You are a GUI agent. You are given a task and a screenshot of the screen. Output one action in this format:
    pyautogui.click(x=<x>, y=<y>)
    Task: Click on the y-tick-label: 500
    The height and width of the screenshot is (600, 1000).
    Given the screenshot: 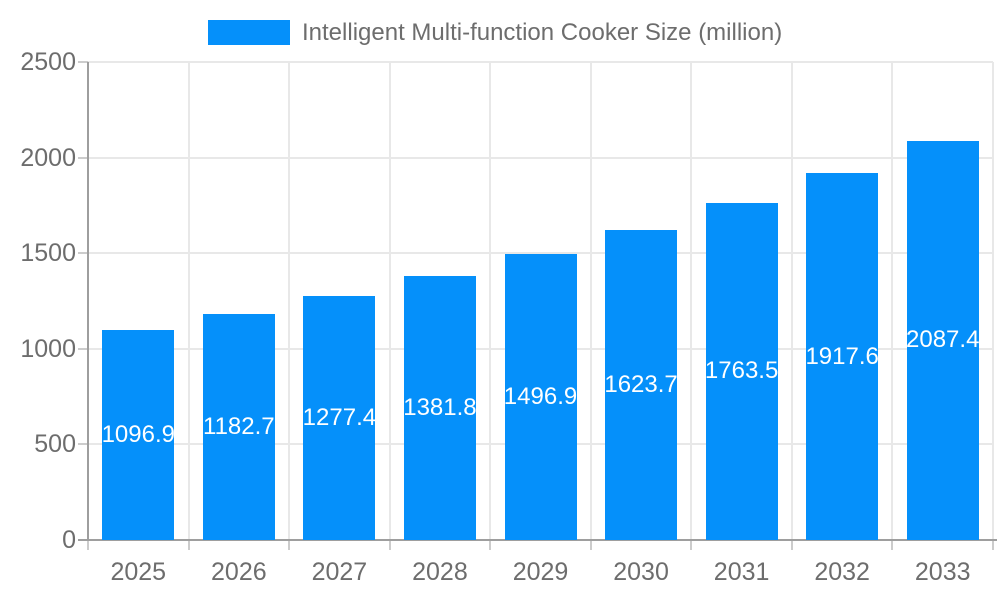 What is the action you would take?
    pyautogui.click(x=55, y=444)
    